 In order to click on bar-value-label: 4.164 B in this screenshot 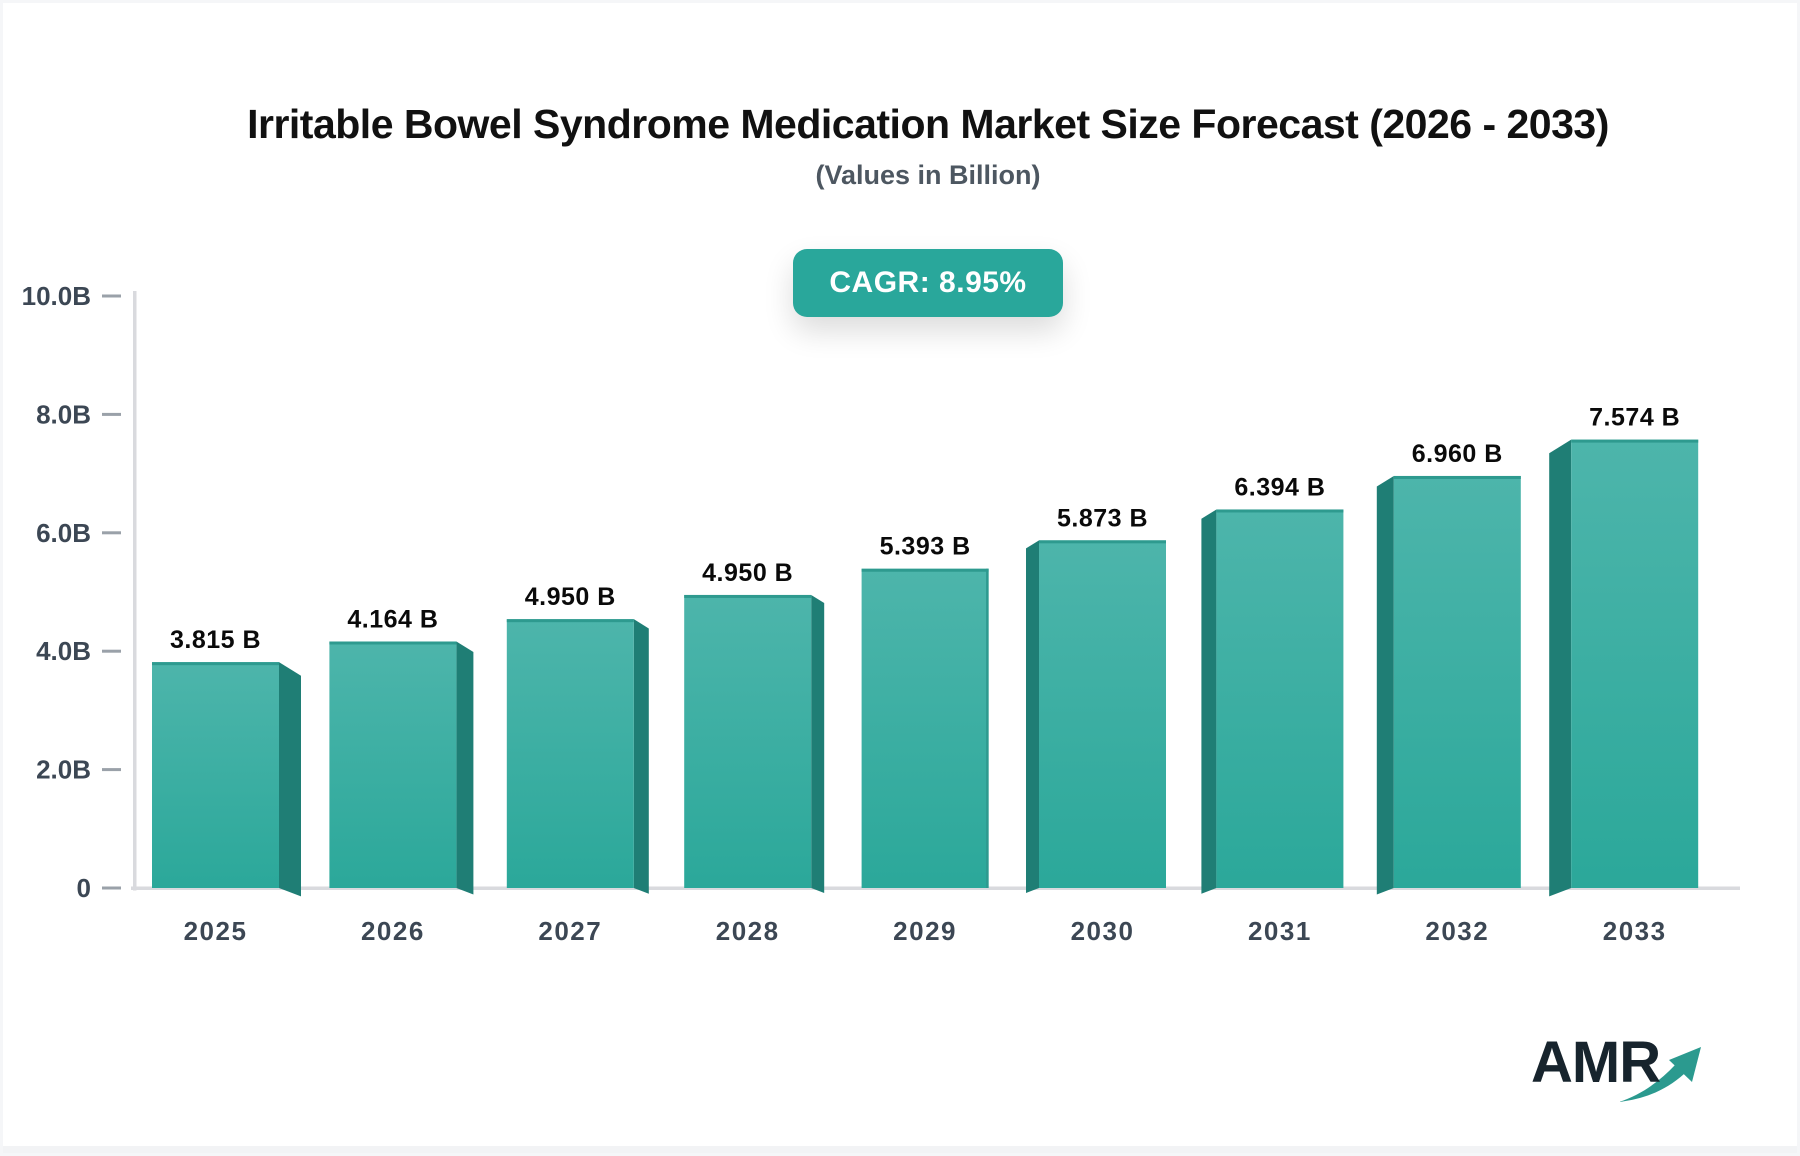, I will do `click(392, 619)`.